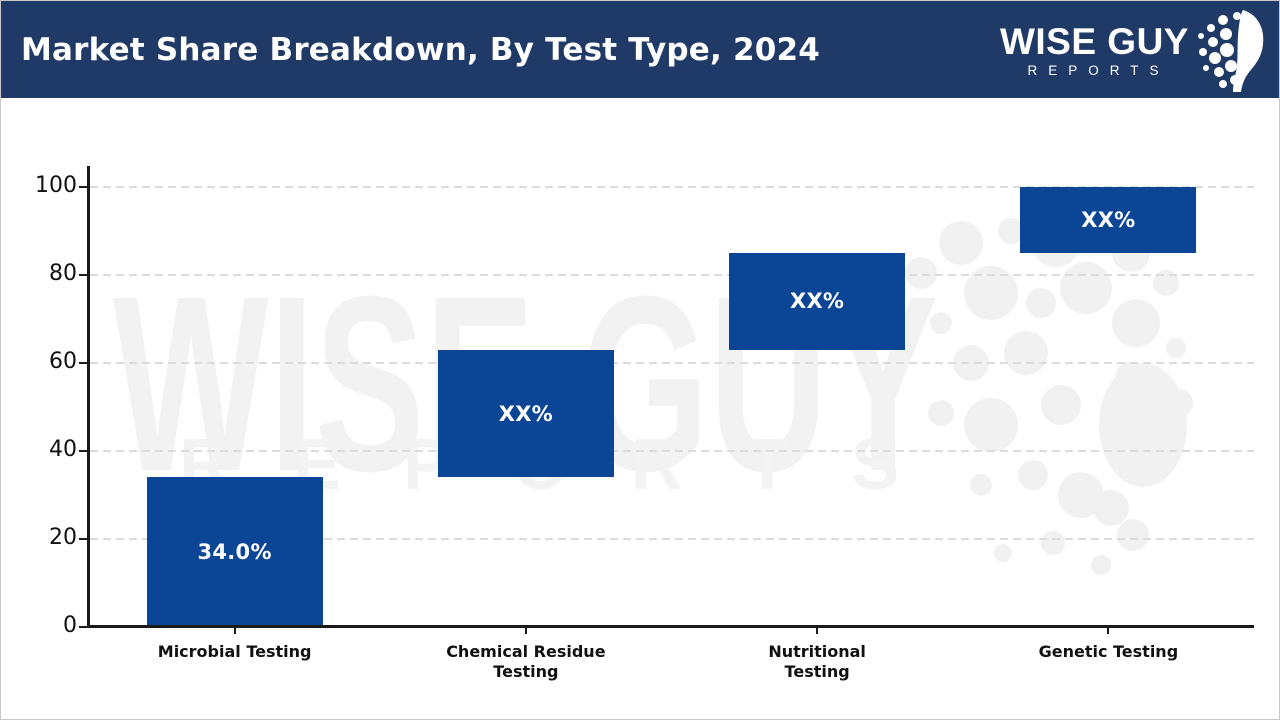  Describe the element at coordinates (63, 273) in the screenshot. I see `y-tick-label: 80` at that location.